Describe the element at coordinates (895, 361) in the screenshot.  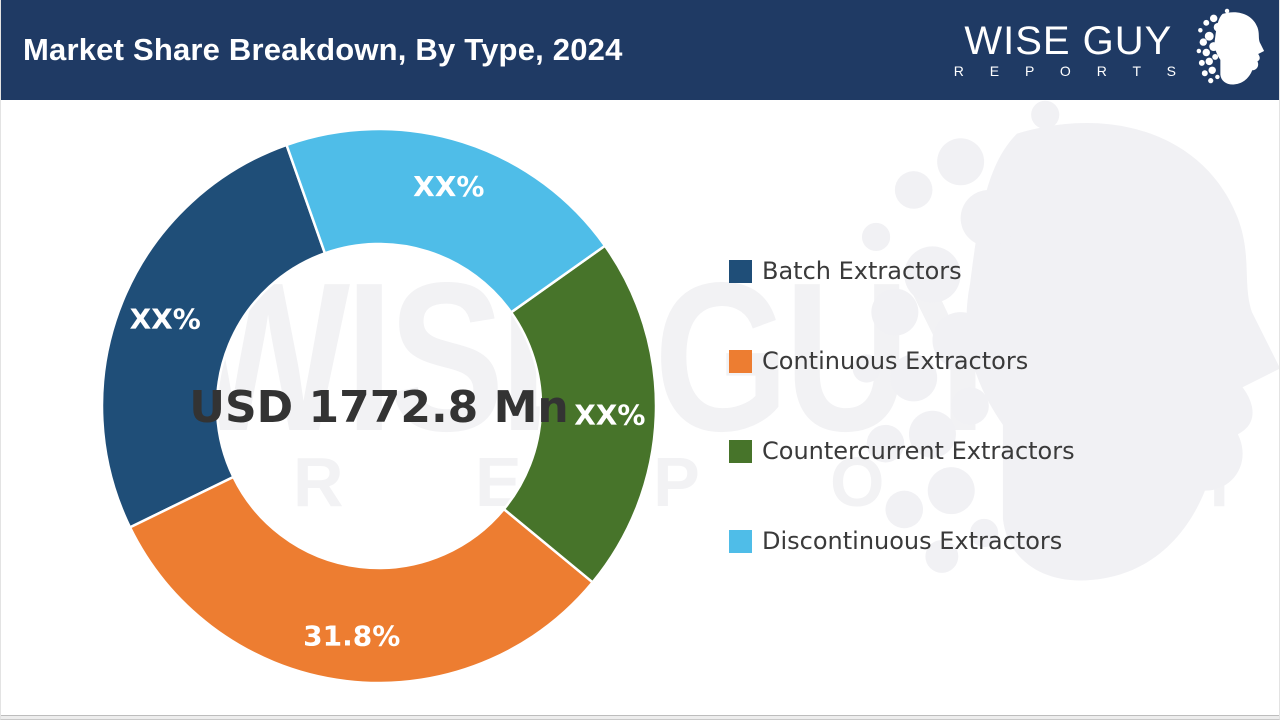
I see `legend-label: Continuous Extractors` at that location.